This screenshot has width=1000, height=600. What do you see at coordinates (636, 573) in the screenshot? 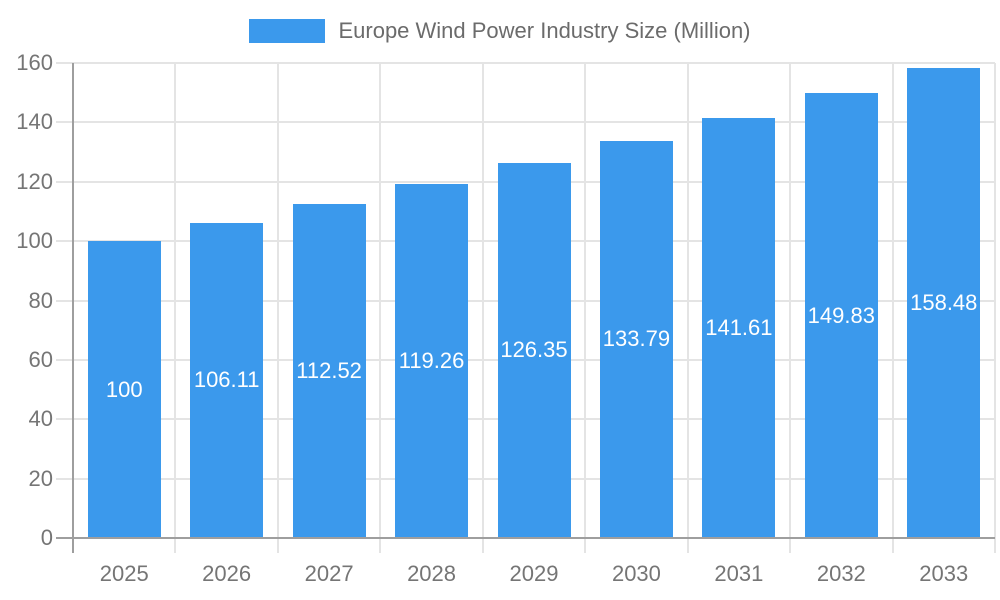
I see `x-tick-label-2030: 2030` at bounding box center [636, 573].